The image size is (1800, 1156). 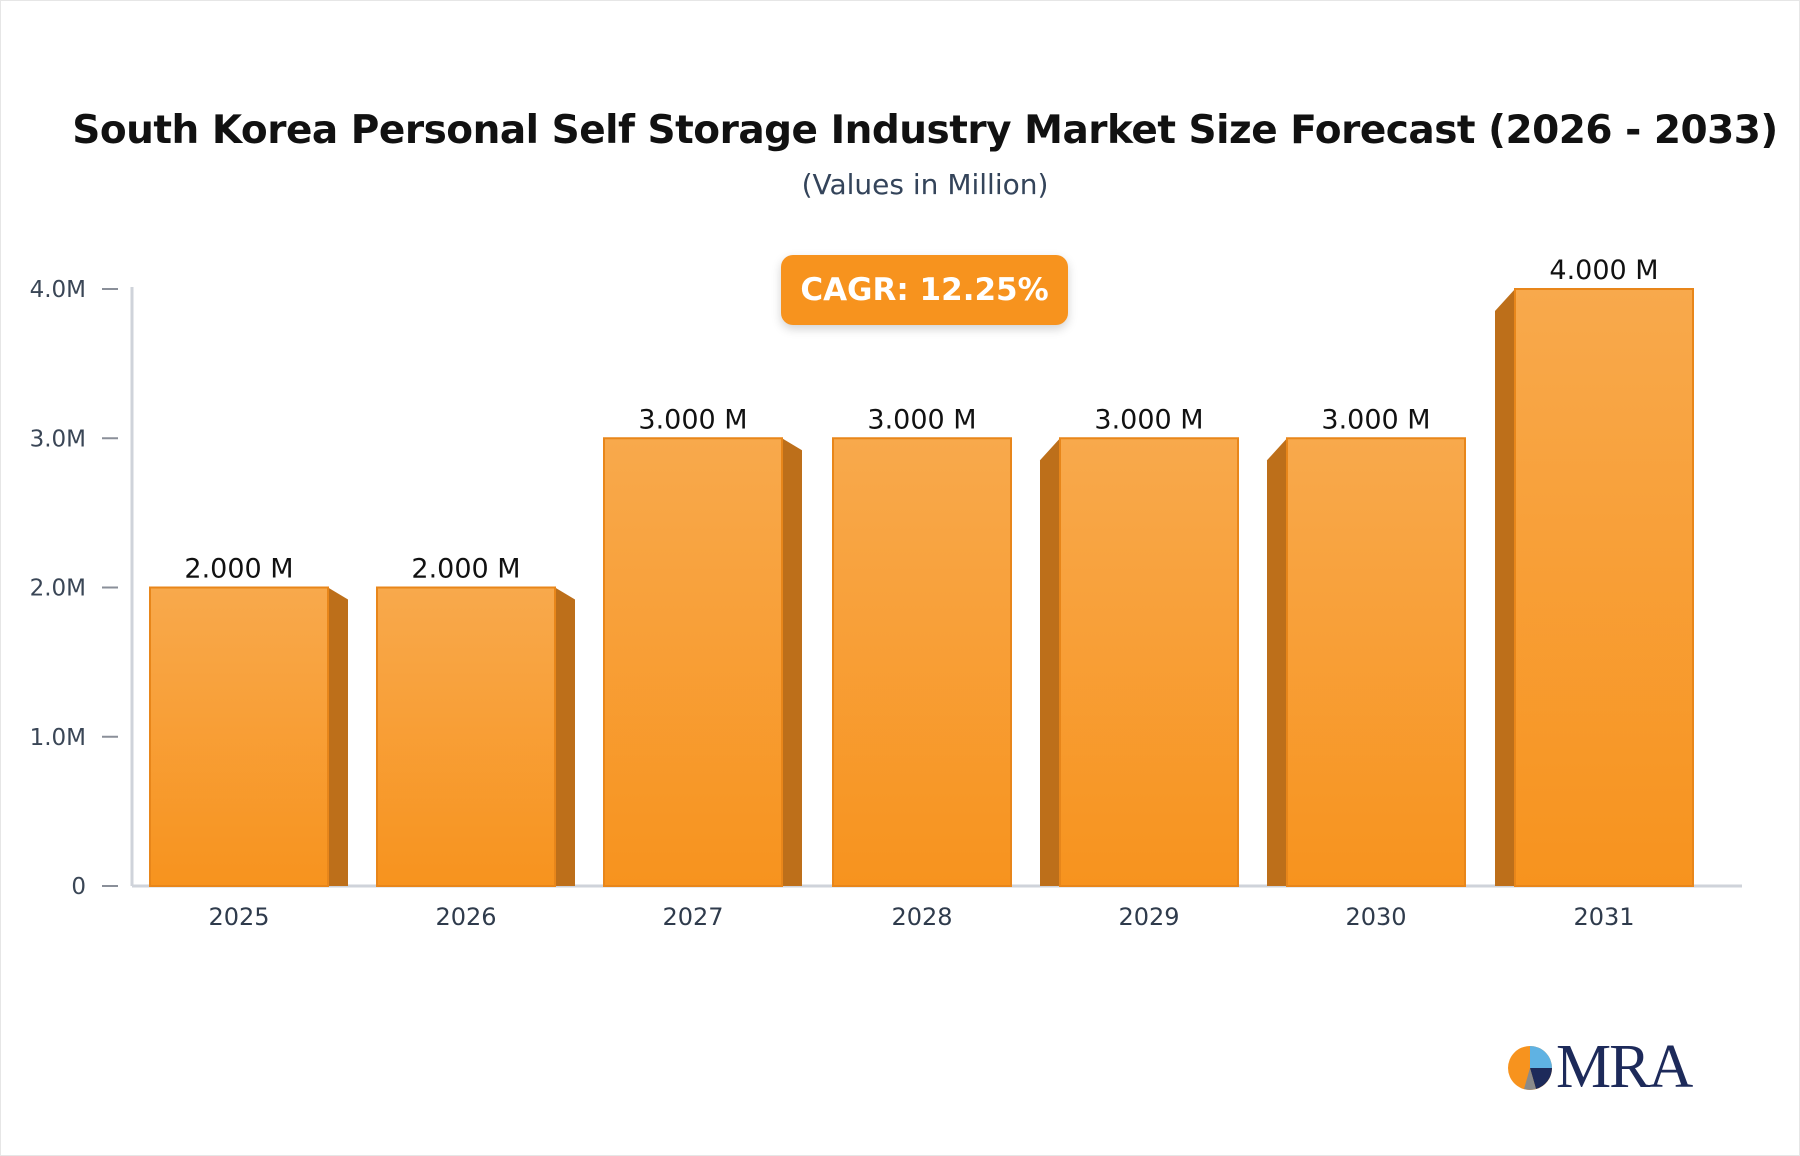 I want to click on bar-2027, so click(x=693, y=662).